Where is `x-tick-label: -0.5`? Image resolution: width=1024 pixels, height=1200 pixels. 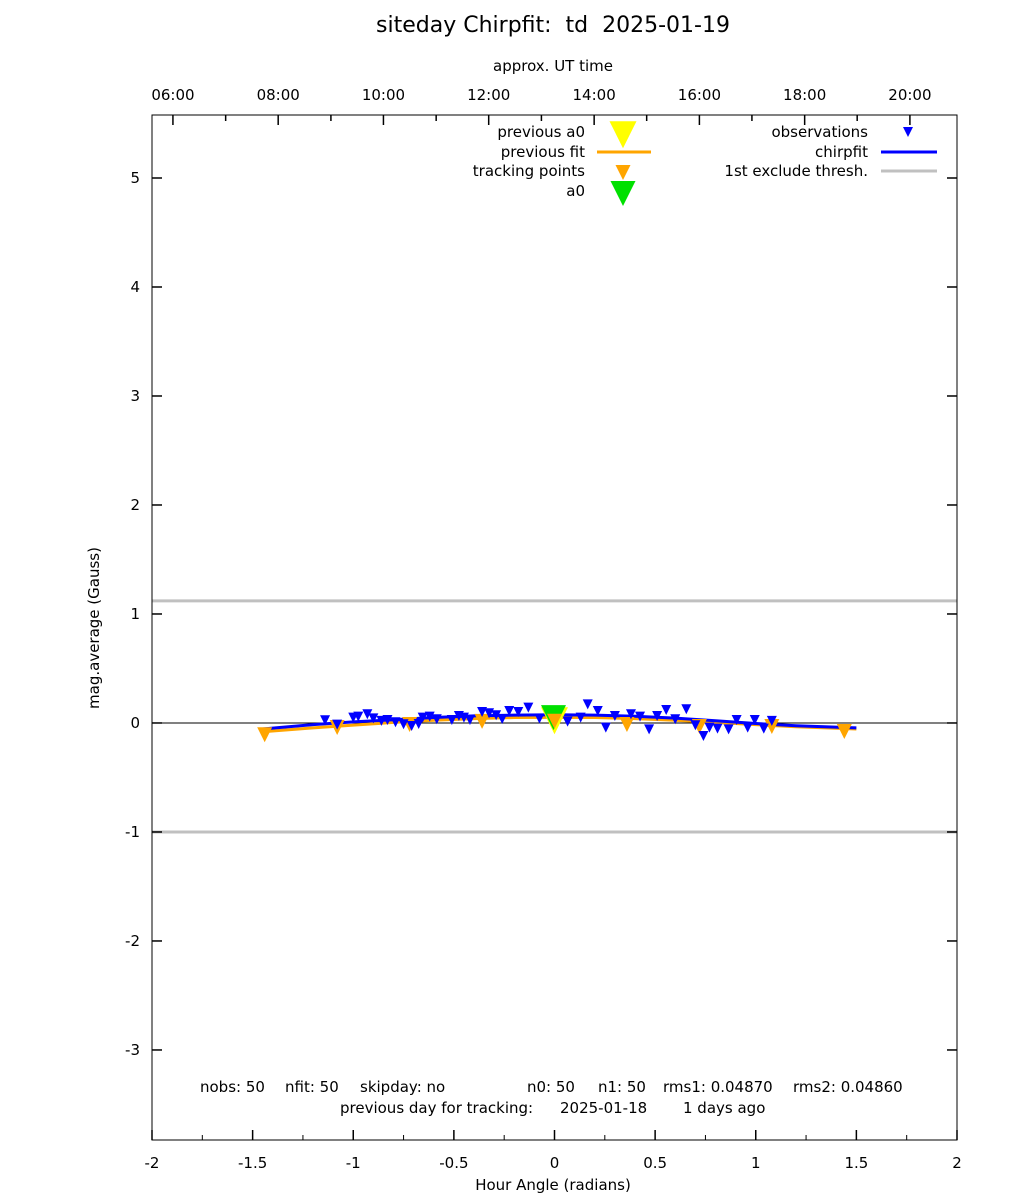
x-tick-label: -0.5 is located at coordinates (453, 1163).